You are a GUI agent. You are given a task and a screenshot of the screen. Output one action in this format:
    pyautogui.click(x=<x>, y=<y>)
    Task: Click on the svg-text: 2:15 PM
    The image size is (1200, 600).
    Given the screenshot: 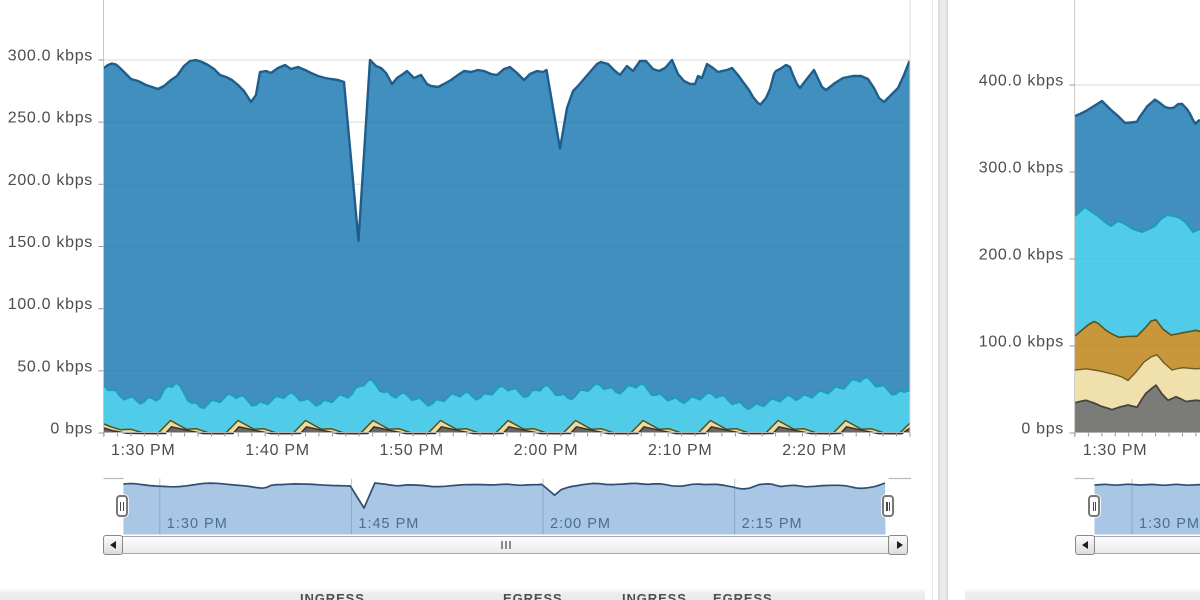 What is the action you would take?
    pyautogui.click(x=772, y=524)
    